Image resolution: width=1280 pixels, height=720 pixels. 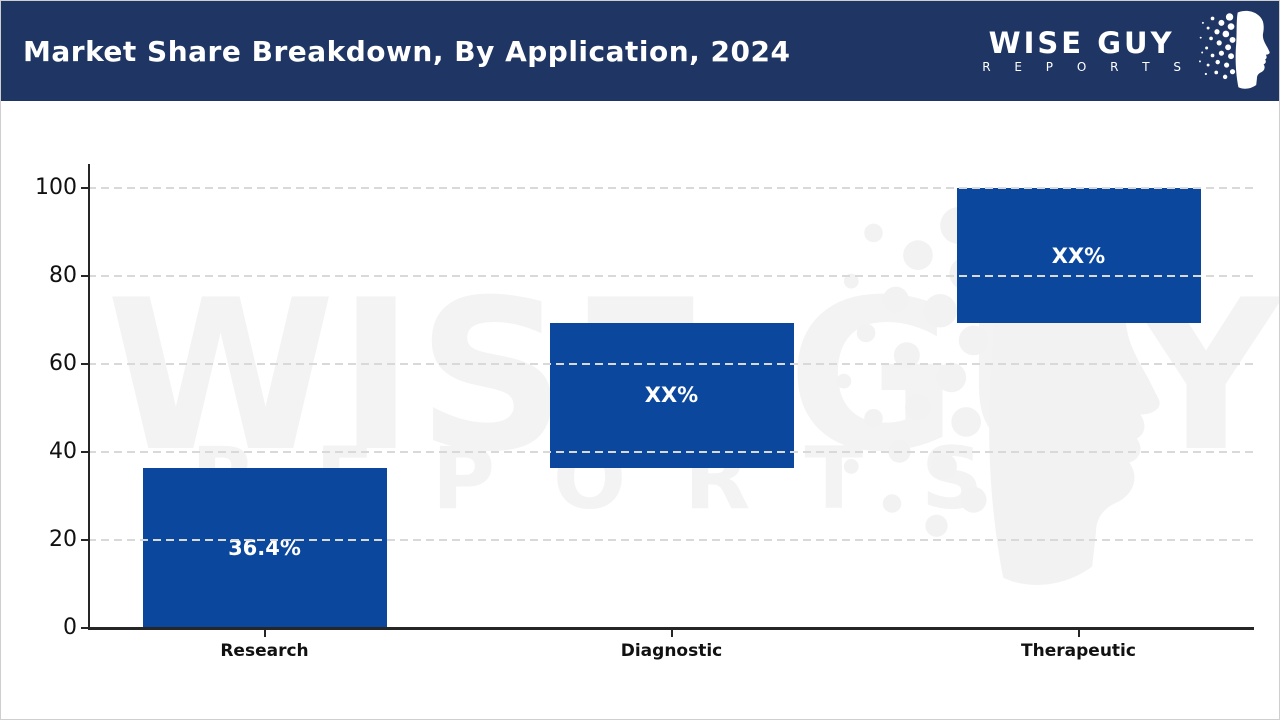 I want to click on bar-diagnostic: XX%, so click(x=671, y=395).